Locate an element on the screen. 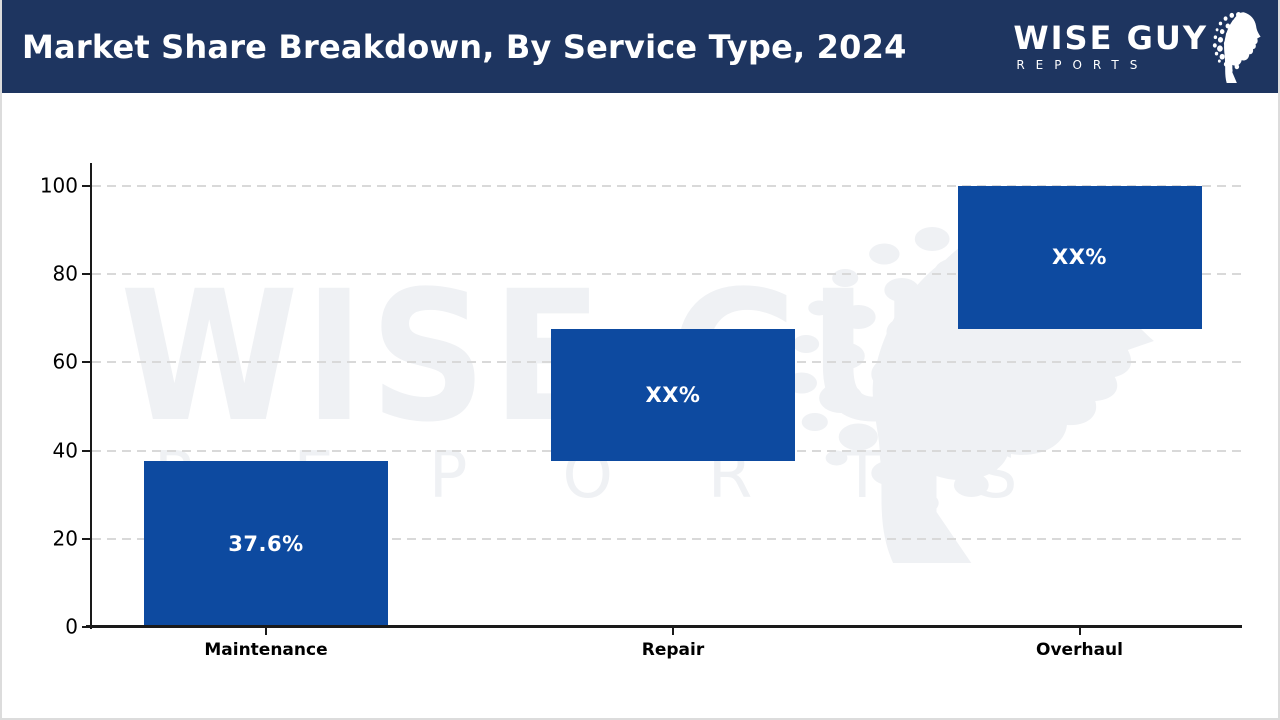 The height and width of the screenshot is (720, 1280). bar-value-label: 37.6% is located at coordinates (266, 544).